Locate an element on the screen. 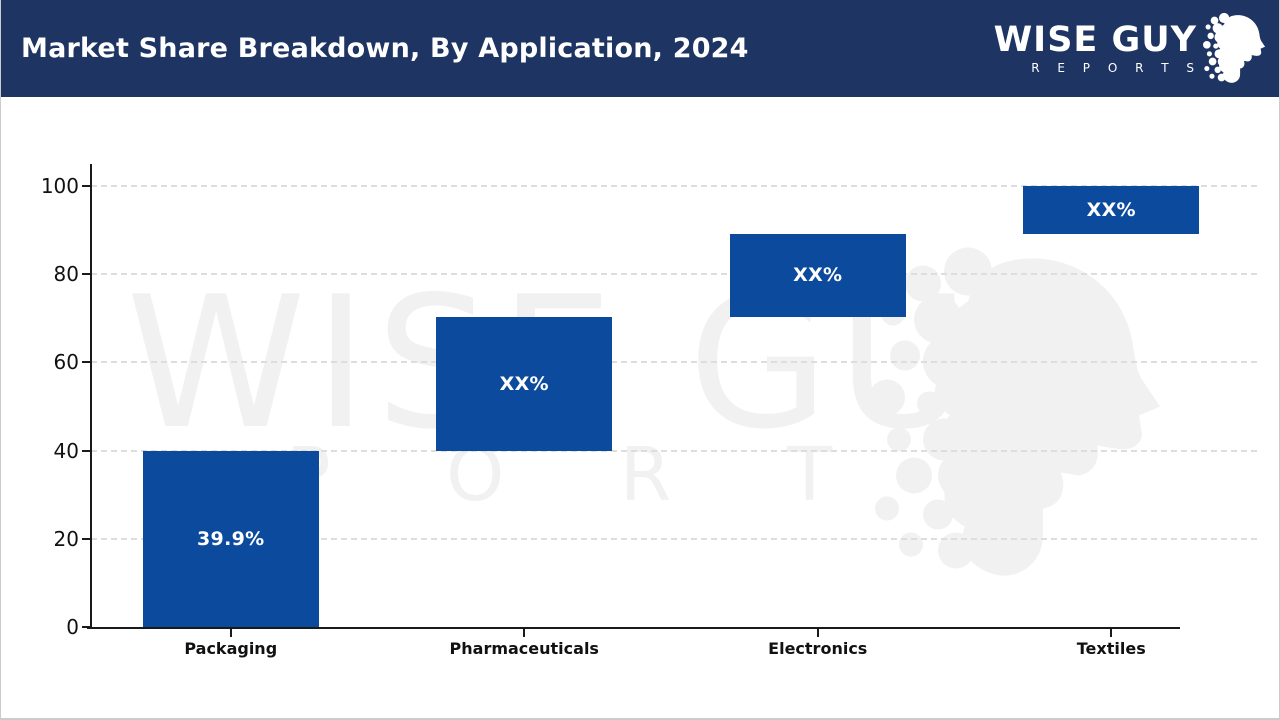  x-category-label: Packaging is located at coordinates (231, 648).